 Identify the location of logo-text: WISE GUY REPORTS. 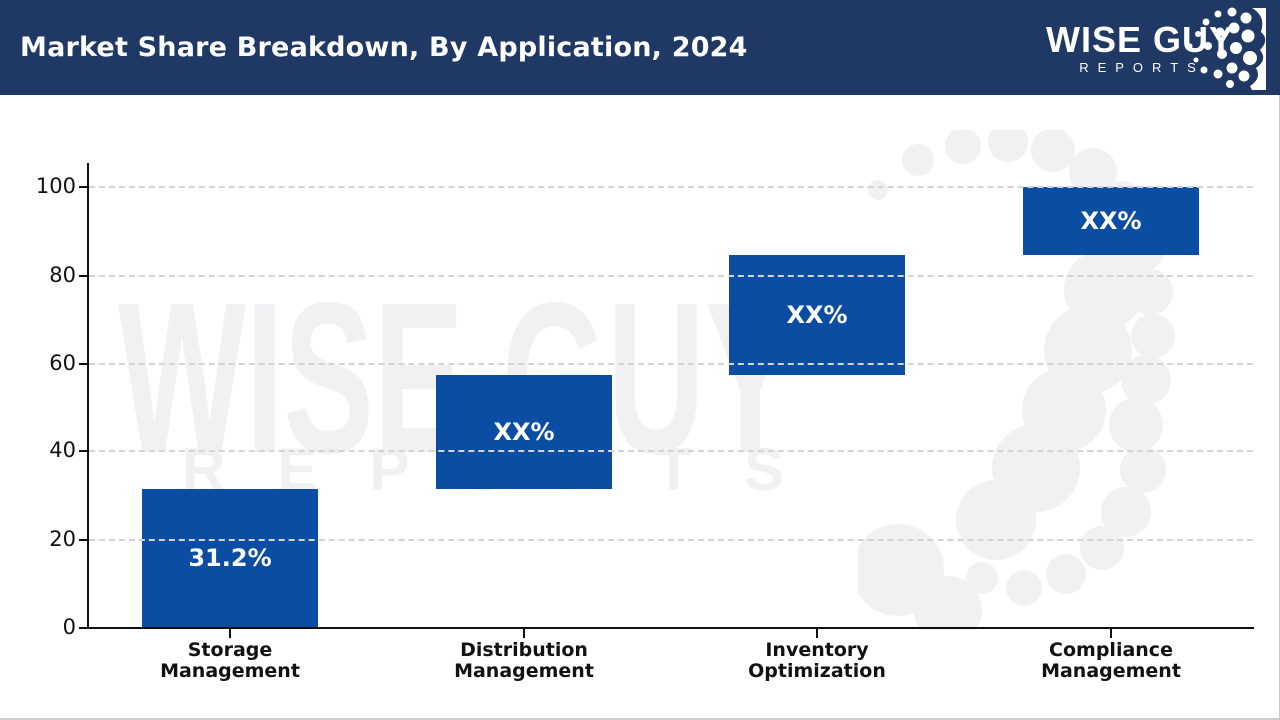
(1140, 47).